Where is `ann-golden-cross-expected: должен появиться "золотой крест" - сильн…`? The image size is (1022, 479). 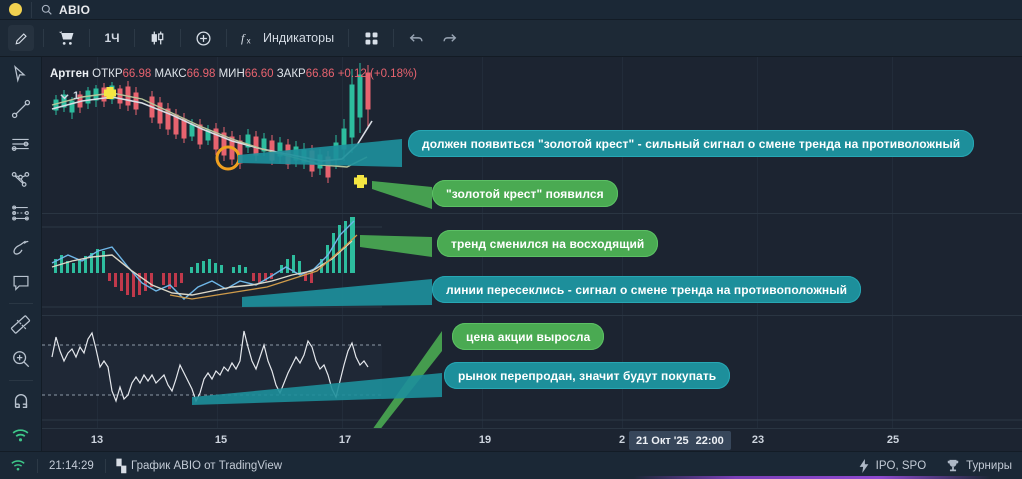 ann-golden-cross-expected: должен появиться "золотой крест" - сильн… is located at coordinates (691, 143).